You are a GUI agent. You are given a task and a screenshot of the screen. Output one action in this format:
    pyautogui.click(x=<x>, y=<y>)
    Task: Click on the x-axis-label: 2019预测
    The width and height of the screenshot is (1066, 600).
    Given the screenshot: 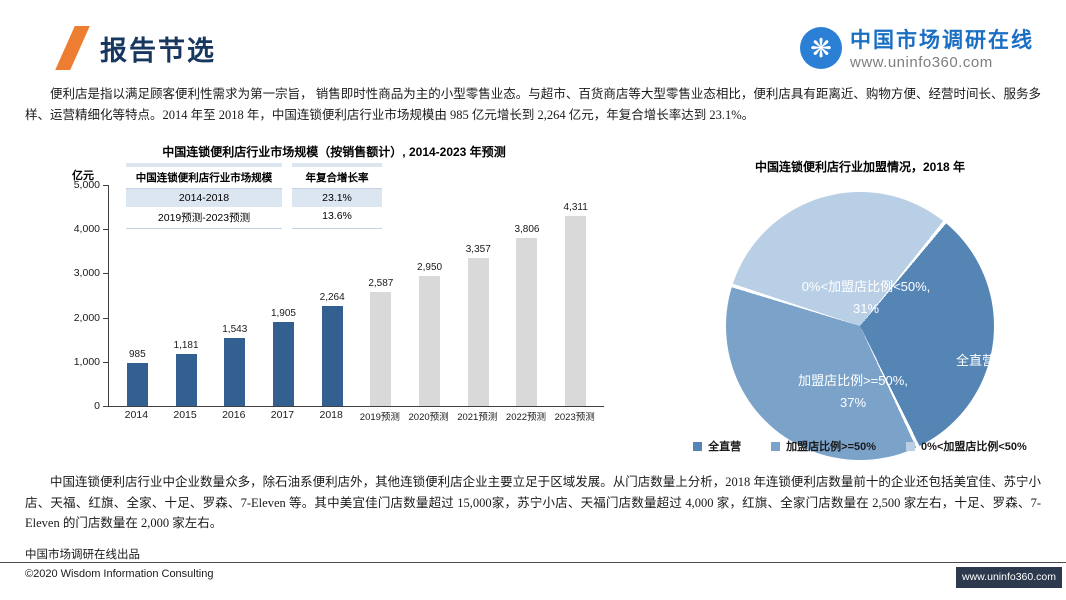 What is the action you would take?
    pyautogui.click(x=379, y=417)
    